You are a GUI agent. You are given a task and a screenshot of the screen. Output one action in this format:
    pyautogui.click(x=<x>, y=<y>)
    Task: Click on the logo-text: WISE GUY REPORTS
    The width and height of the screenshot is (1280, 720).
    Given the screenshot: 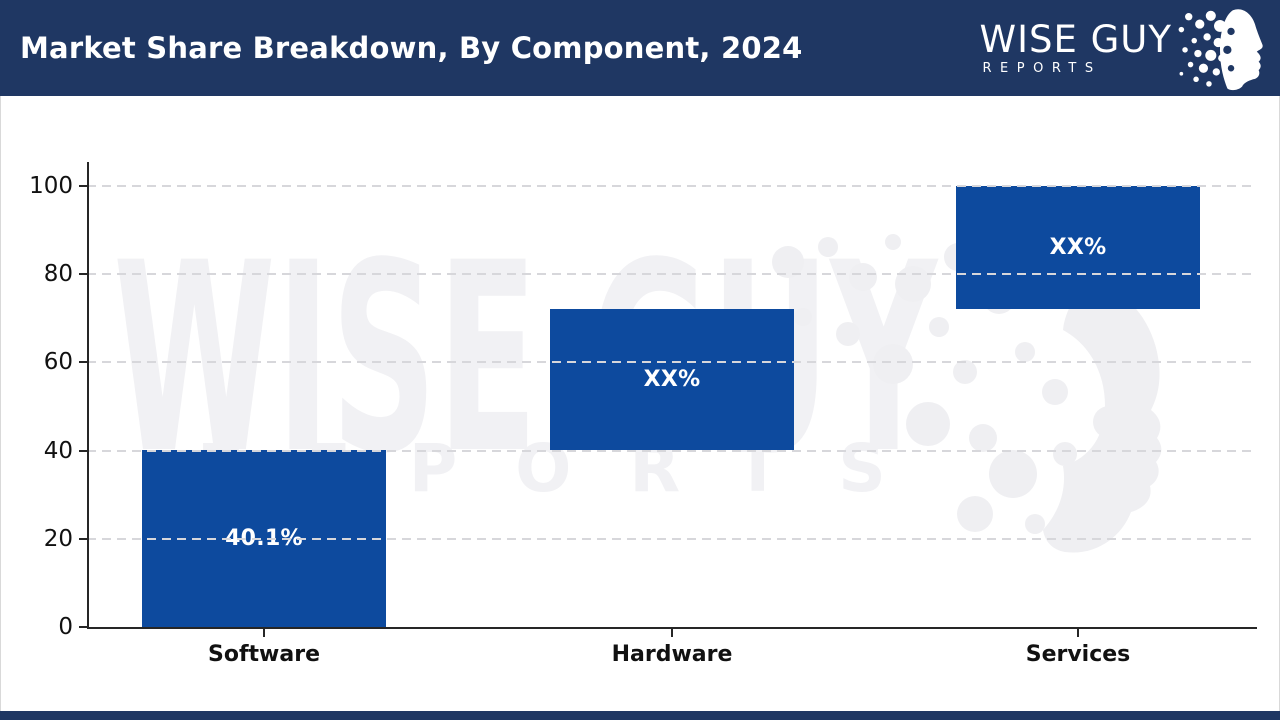 What is the action you would take?
    pyautogui.click(x=1076, y=48)
    